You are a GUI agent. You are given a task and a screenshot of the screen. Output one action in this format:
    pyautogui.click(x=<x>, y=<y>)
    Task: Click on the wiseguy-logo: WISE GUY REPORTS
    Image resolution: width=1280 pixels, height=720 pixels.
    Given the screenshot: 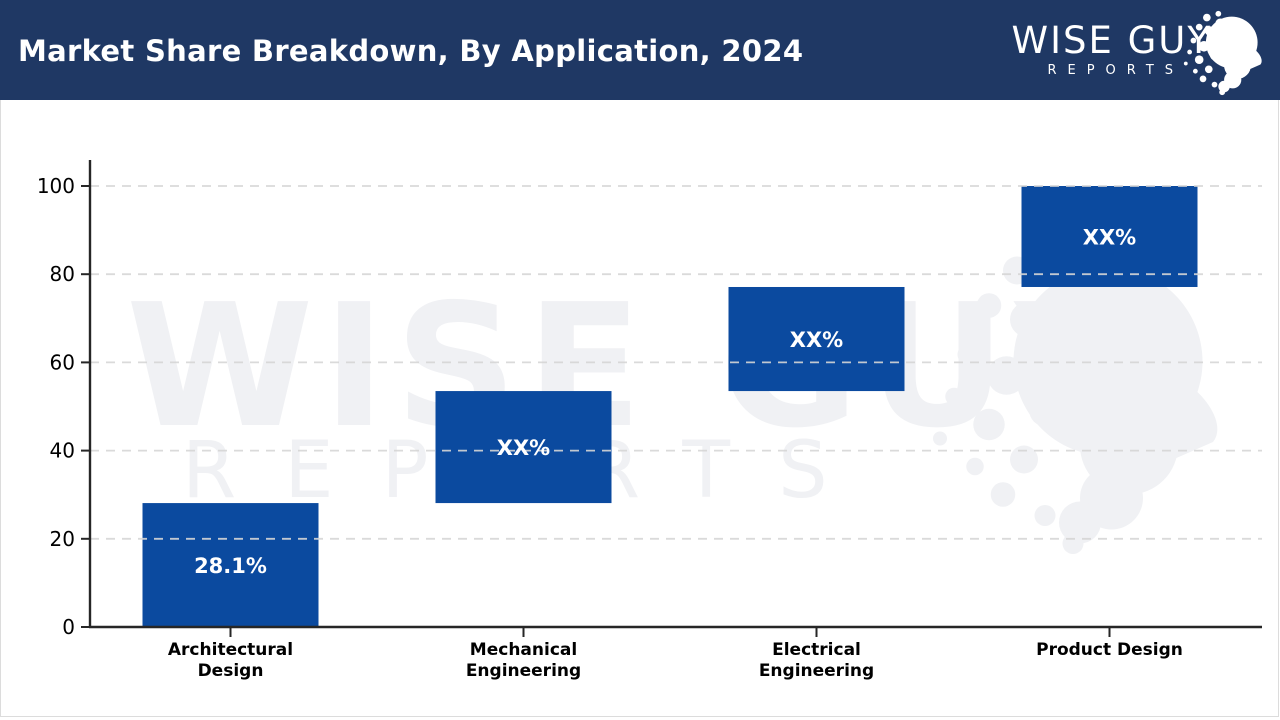 What is the action you would take?
    pyautogui.click(x=1140, y=51)
    